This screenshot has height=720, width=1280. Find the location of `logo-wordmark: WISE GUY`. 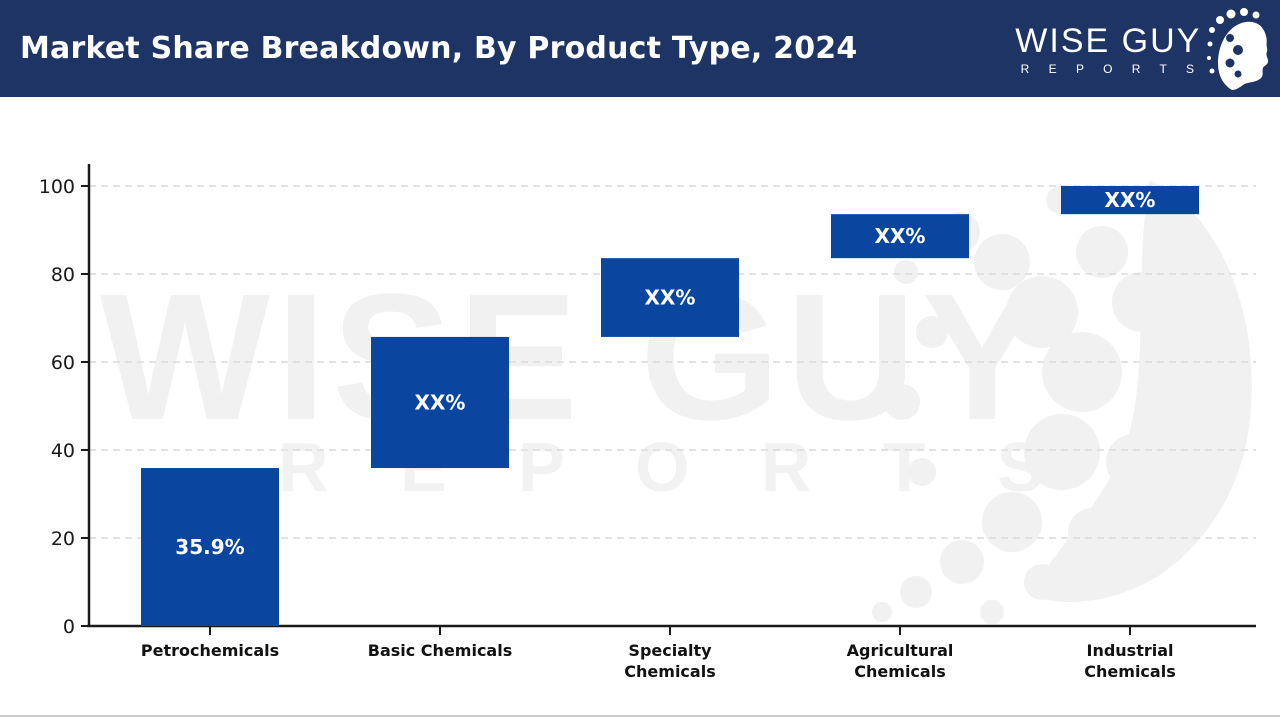

logo-wordmark: WISE GUY is located at coordinates (1108, 41).